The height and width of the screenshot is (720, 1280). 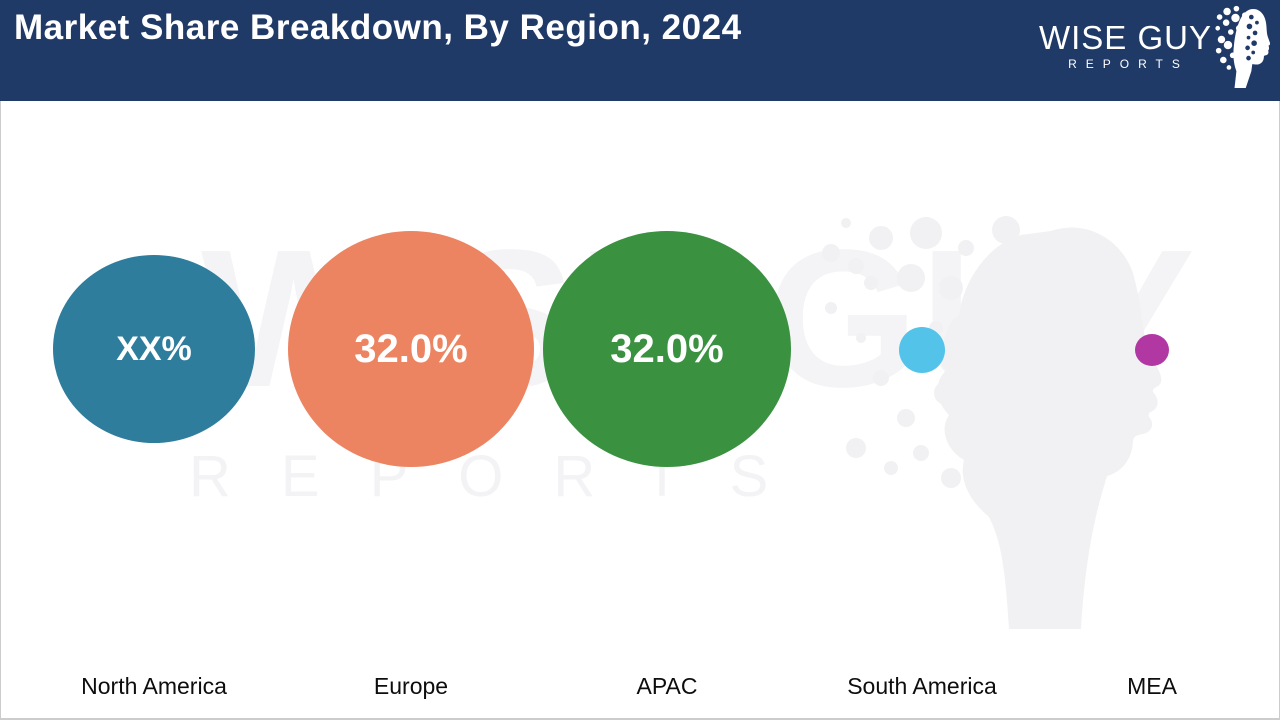 What do you see at coordinates (1152, 686) in the screenshot?
I see `category-label-mea: MEA` at bounding box center [1152, 686].